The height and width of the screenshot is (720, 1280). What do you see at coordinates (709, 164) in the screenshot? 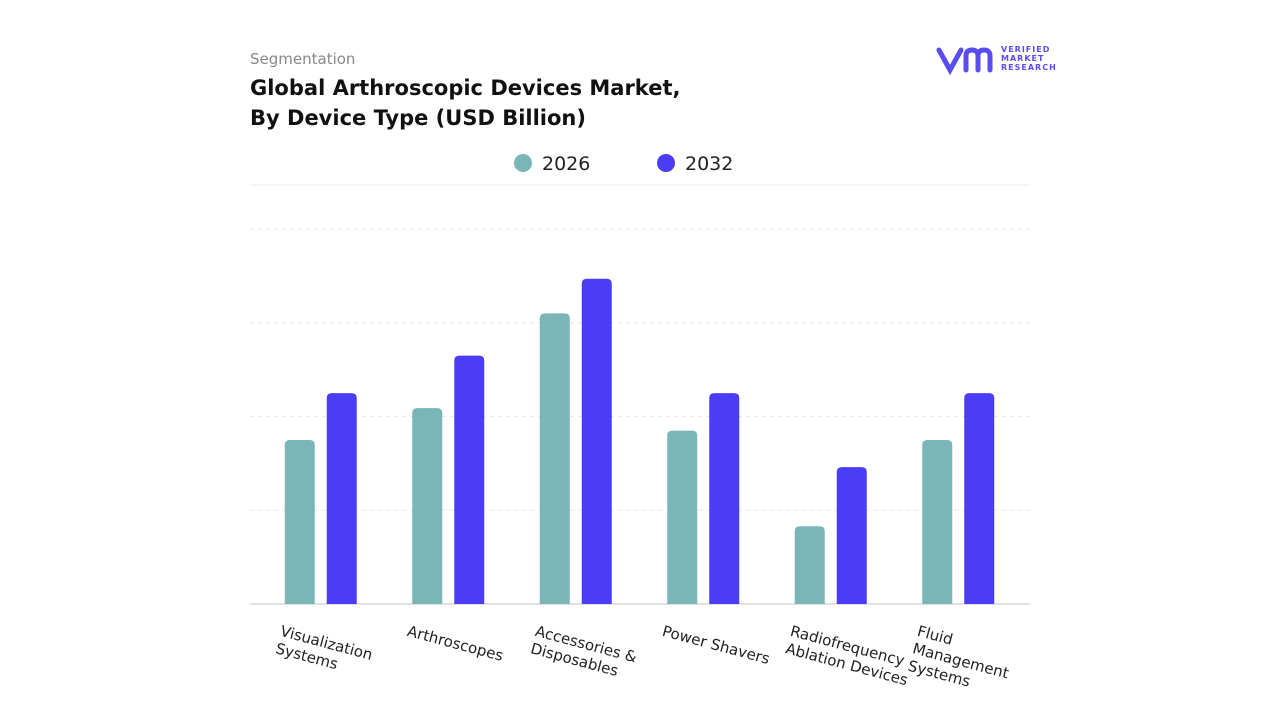
I see `legend-label: 2032` at bounding box center [709, 164].